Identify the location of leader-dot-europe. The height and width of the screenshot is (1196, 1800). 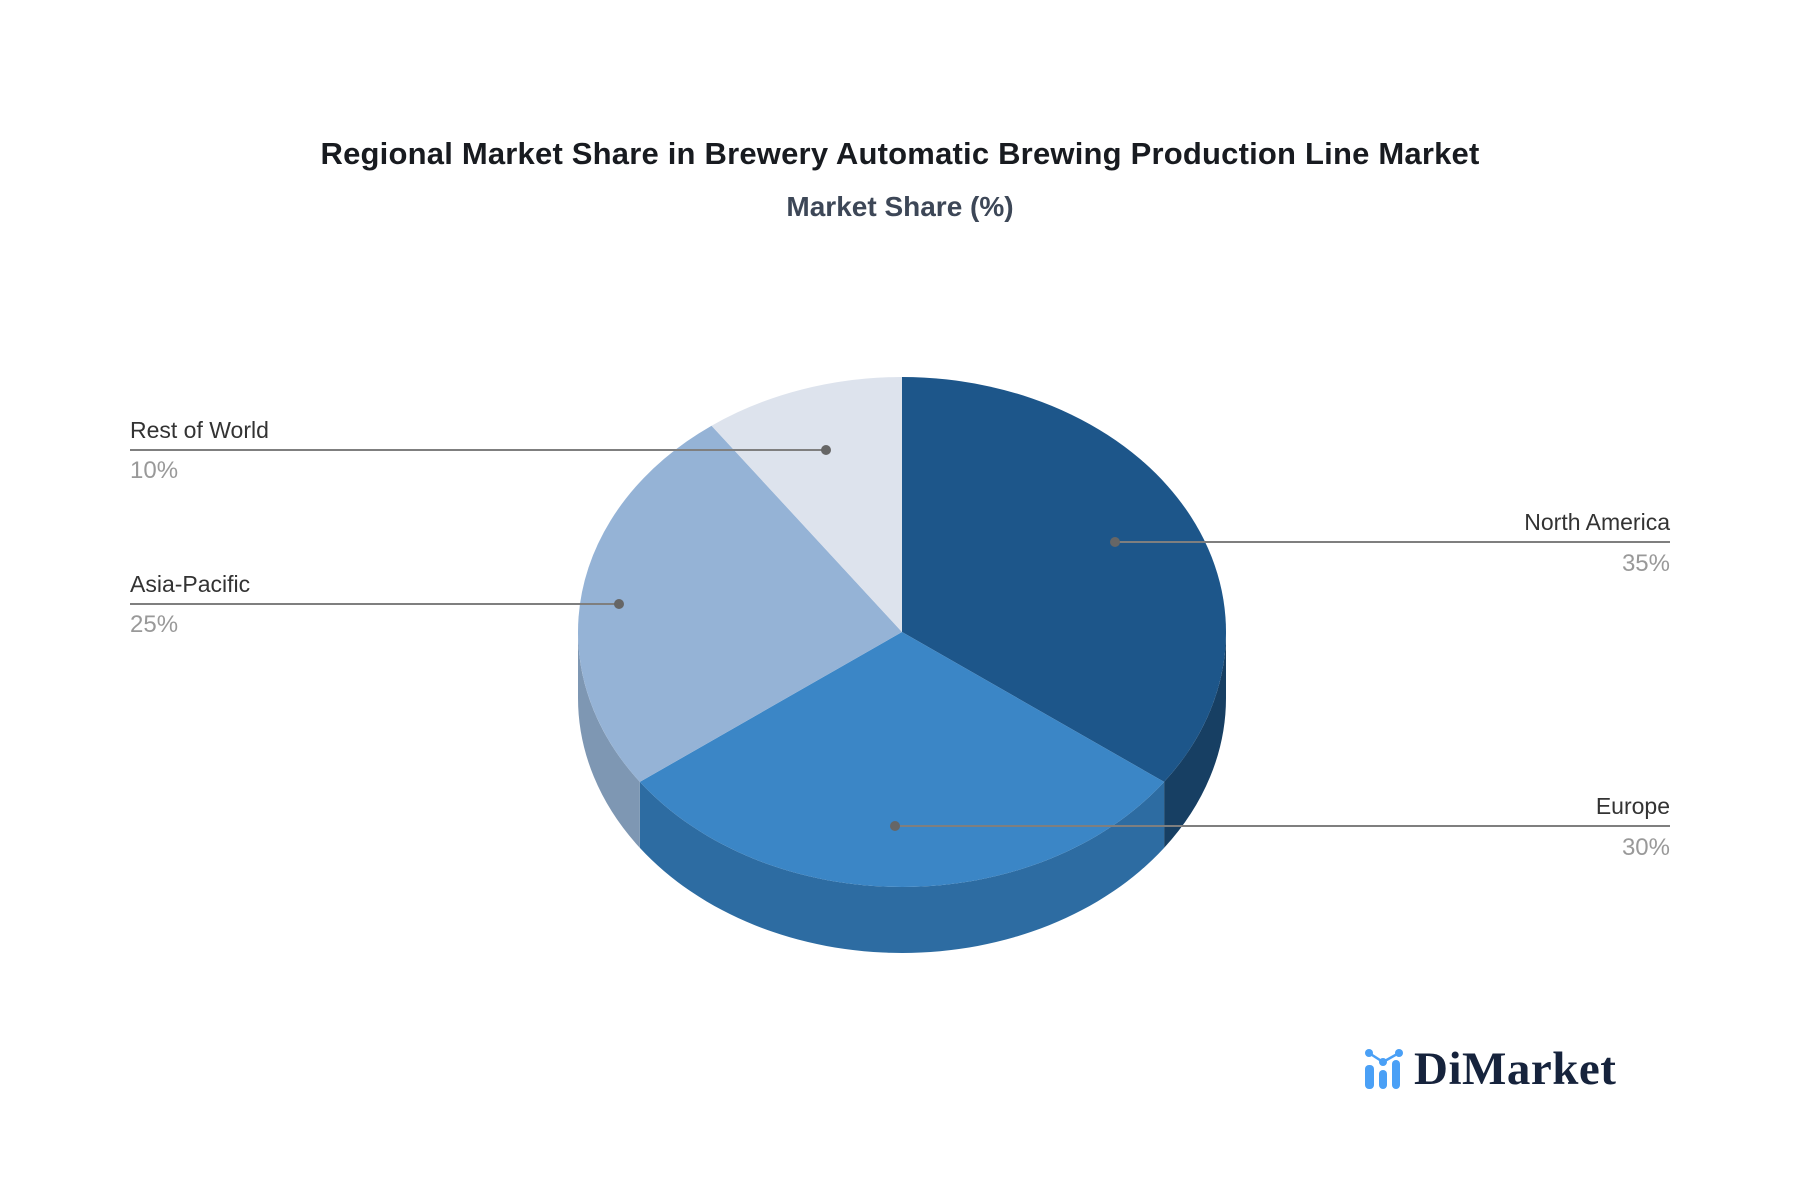
(895, 826).